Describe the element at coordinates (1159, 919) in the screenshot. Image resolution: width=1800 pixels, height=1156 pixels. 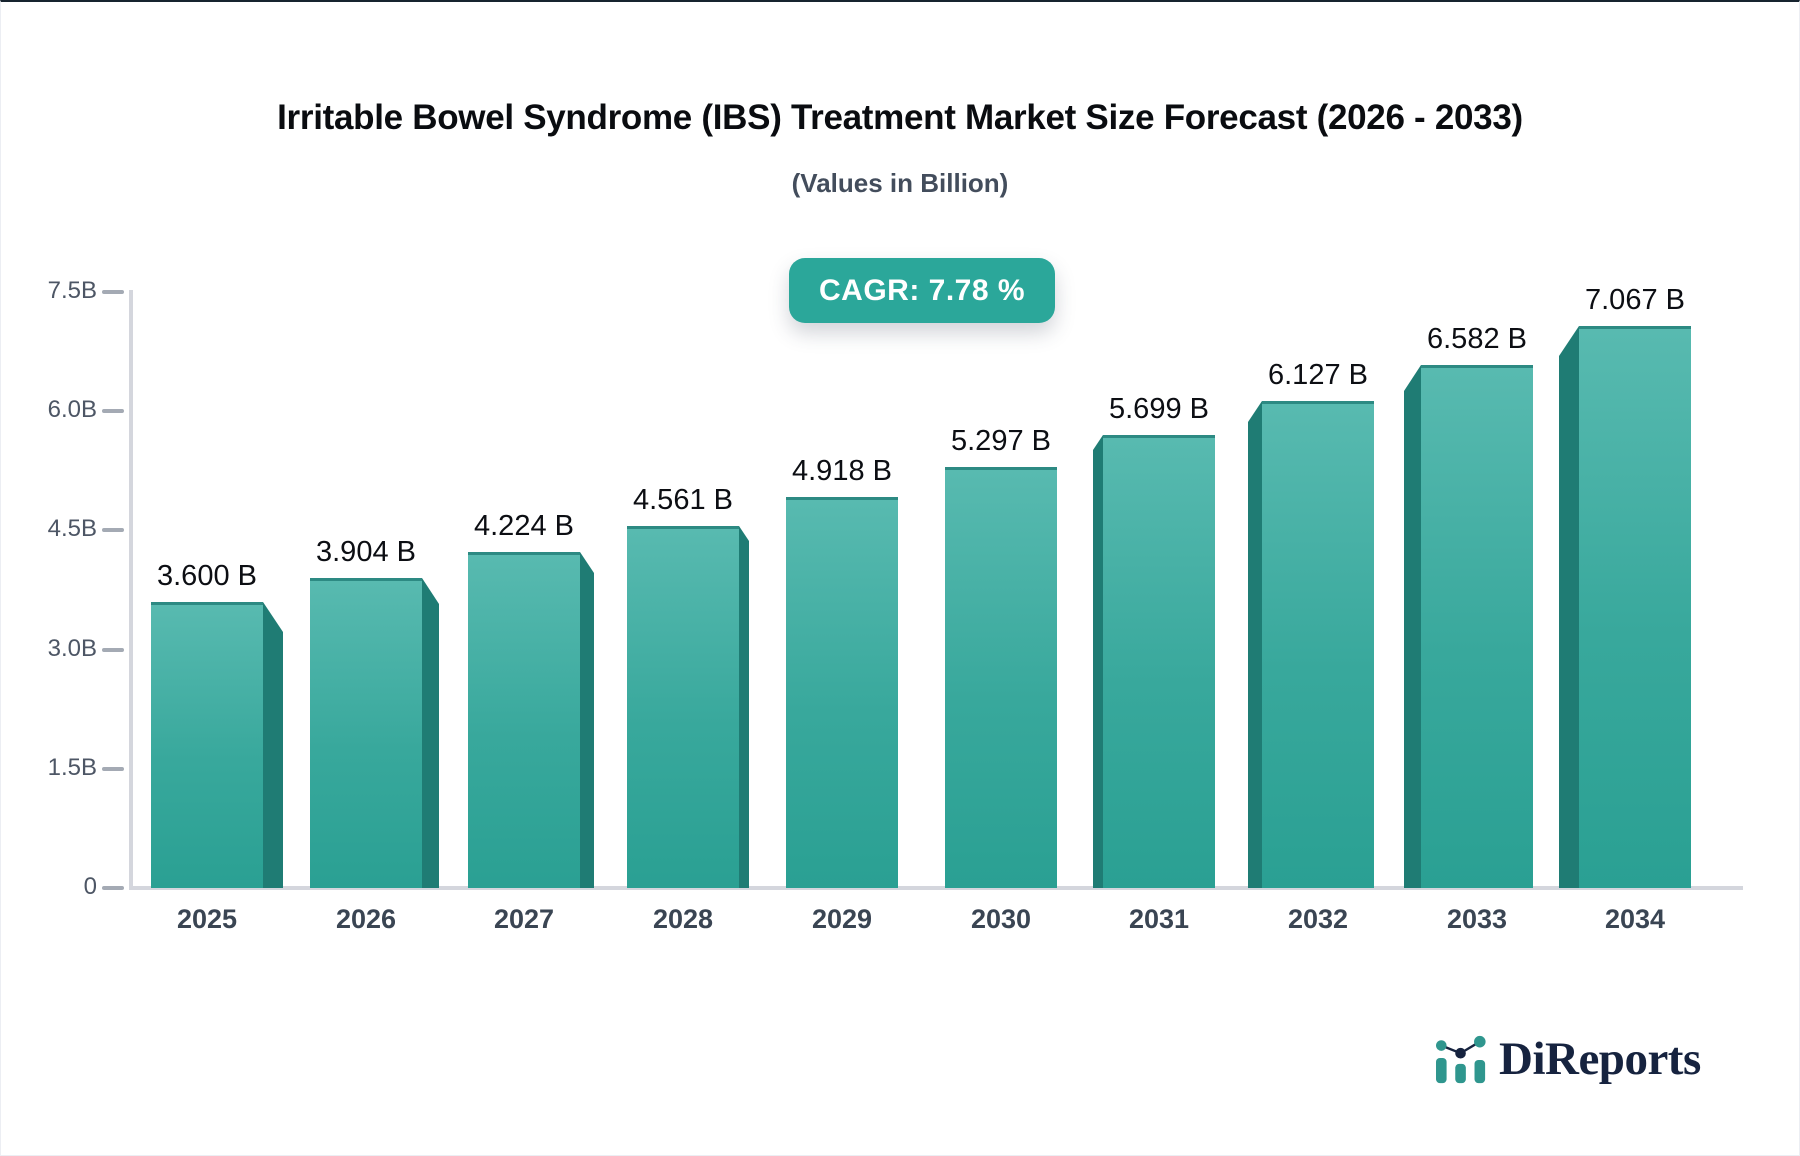
I see `x-axis-label: 2031` at that location.